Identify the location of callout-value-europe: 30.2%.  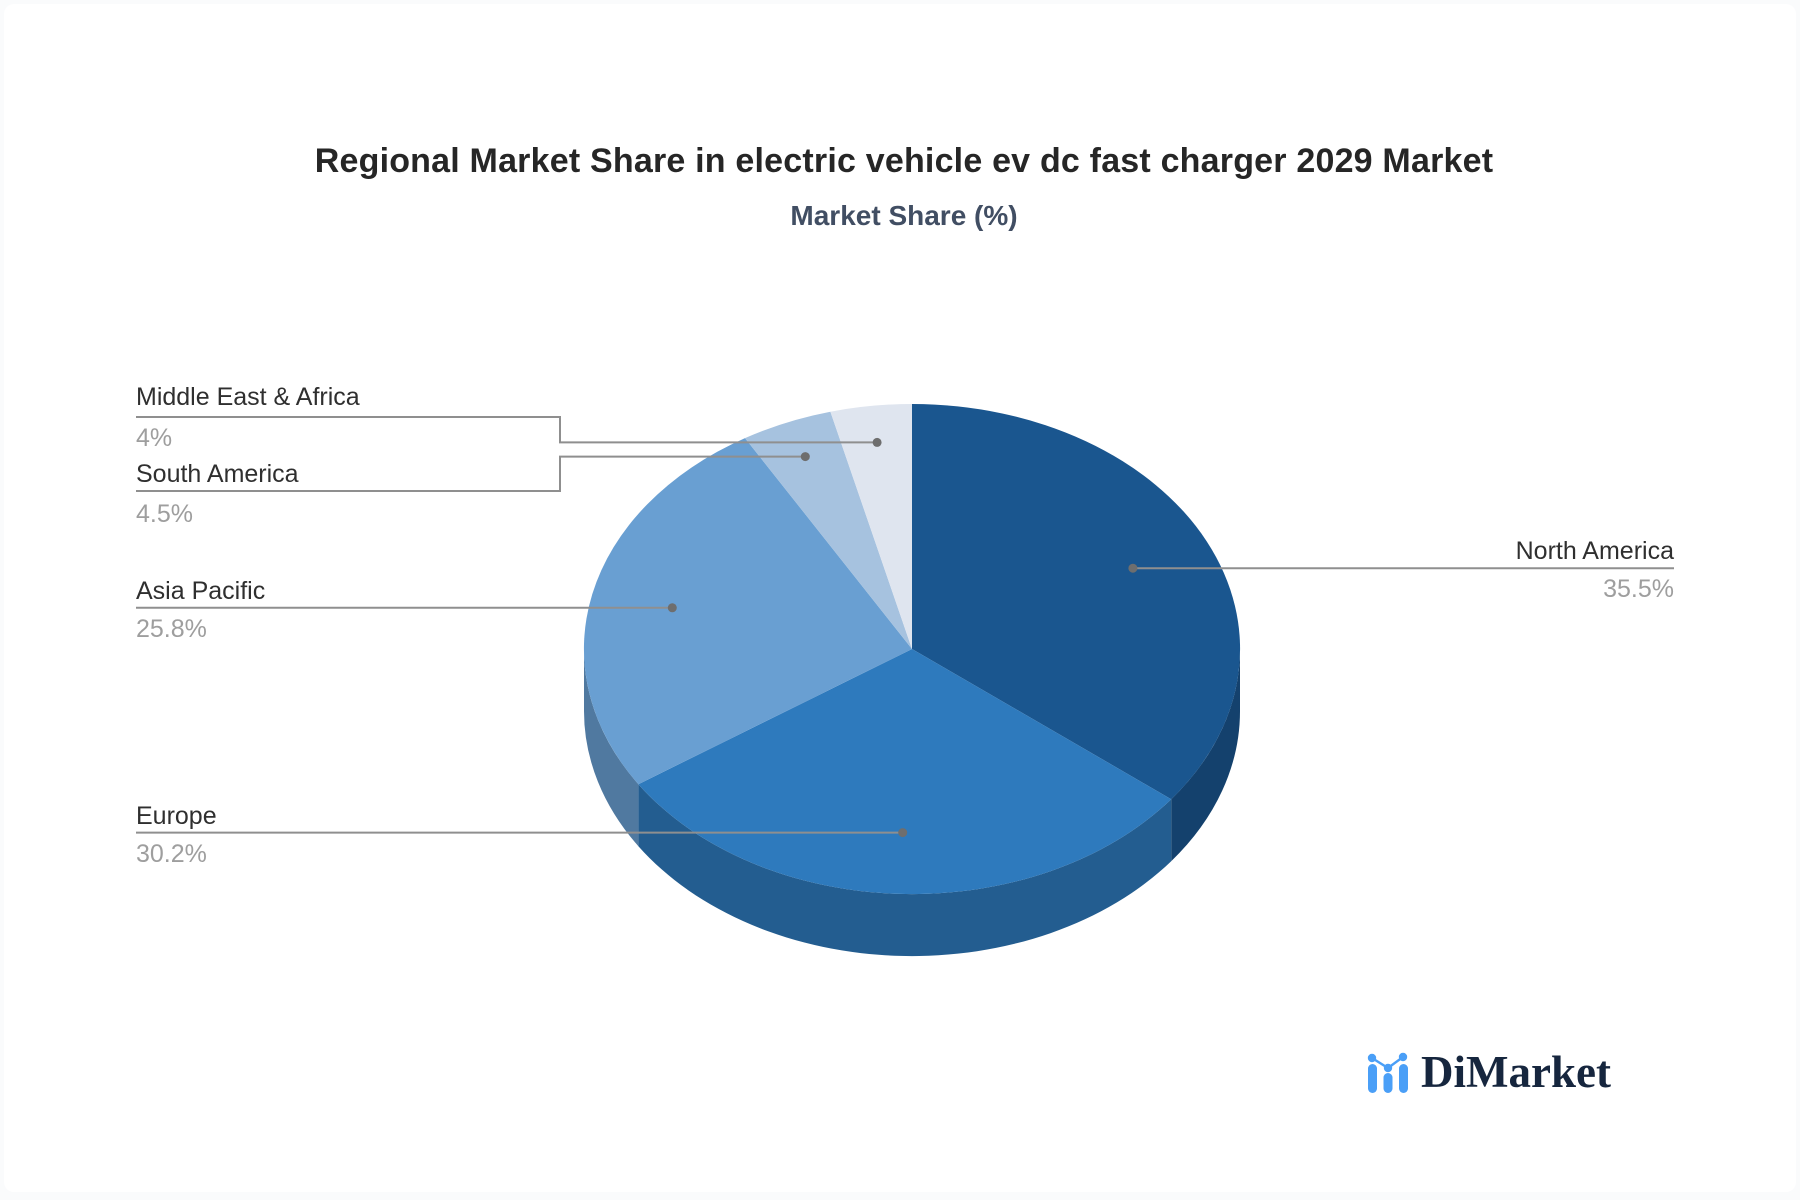
(171, 854).